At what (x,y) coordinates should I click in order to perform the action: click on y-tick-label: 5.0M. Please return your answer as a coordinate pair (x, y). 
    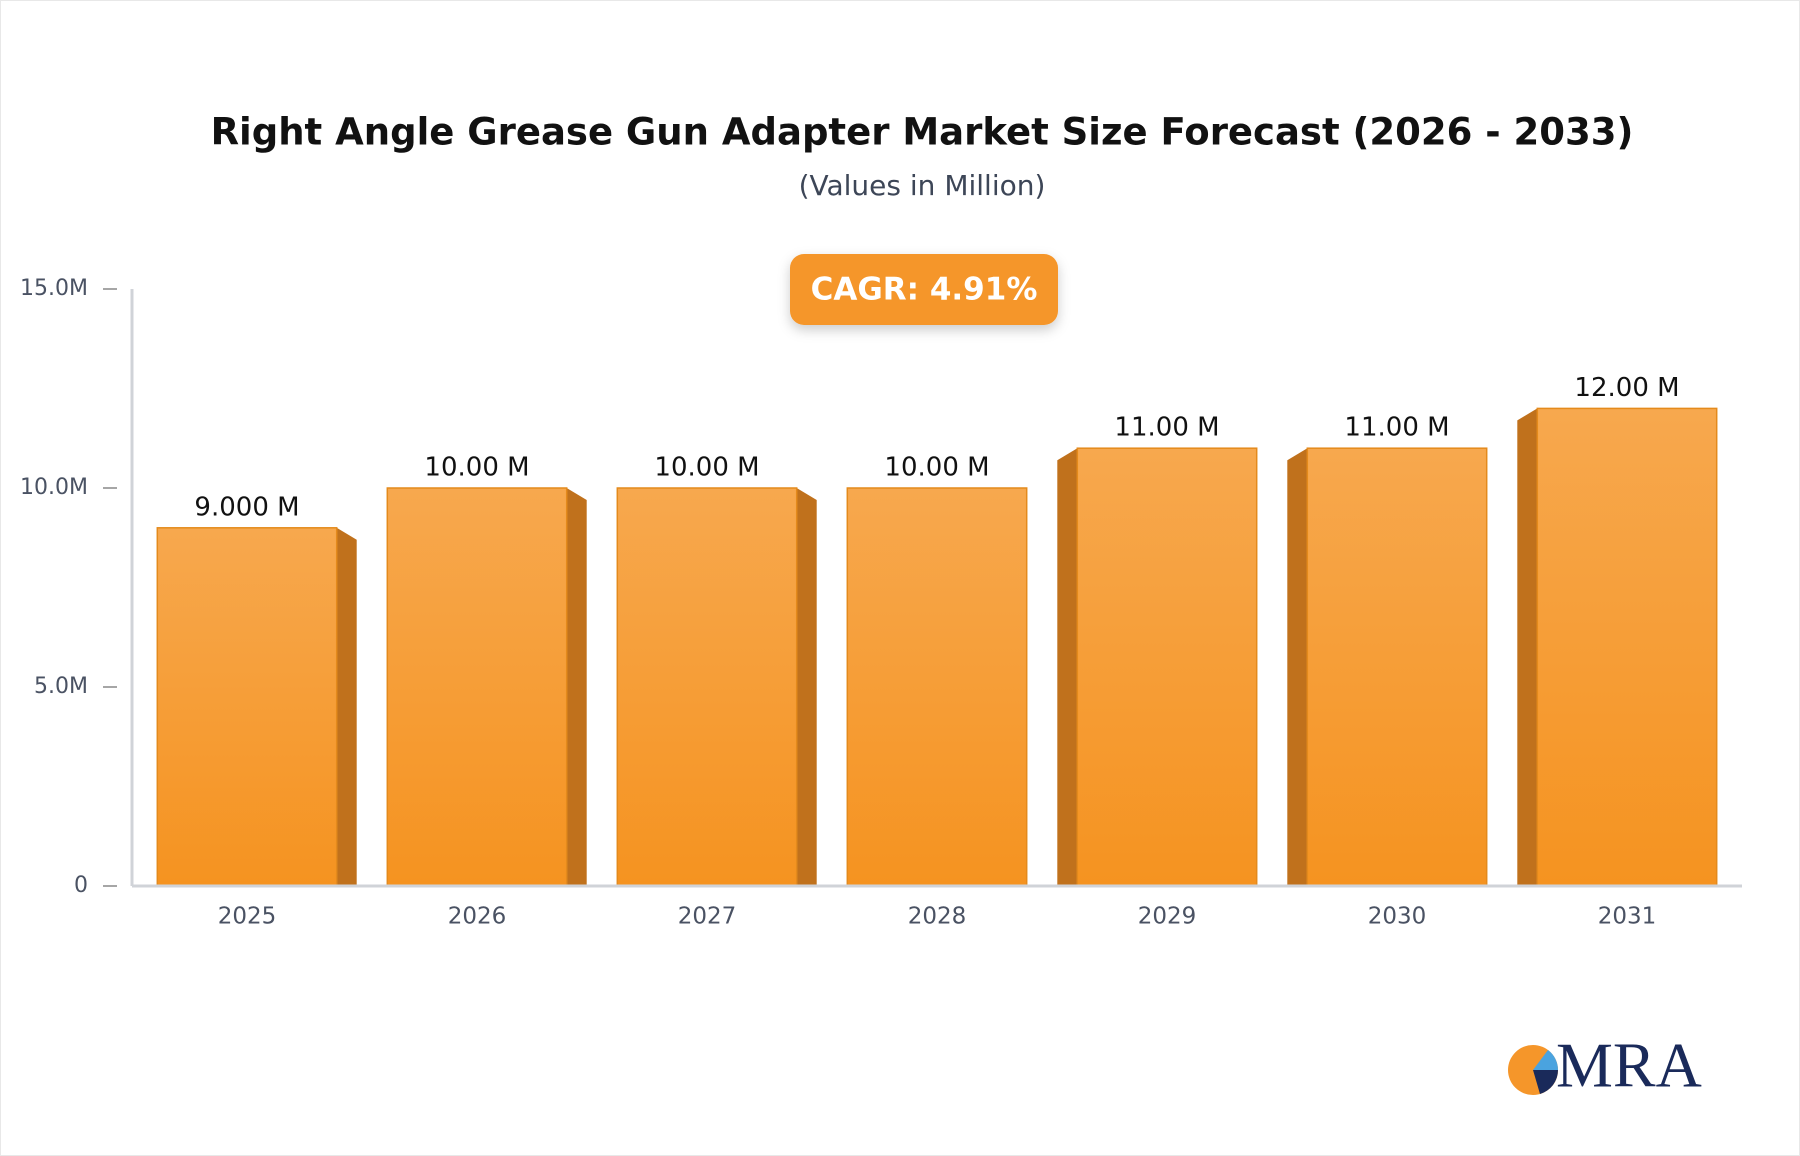
    Looking at the image, I should click on (61, 686).